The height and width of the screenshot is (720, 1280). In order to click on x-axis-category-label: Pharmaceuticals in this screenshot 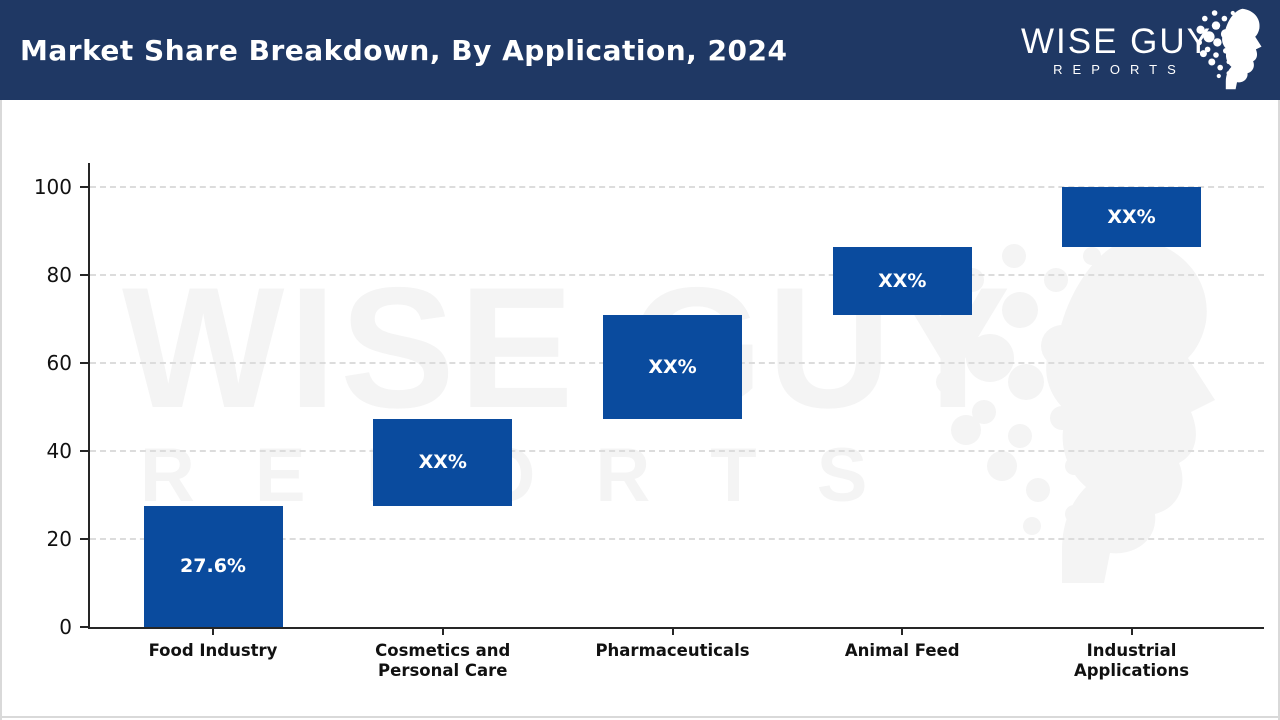, I will do `click(672, 650)`.